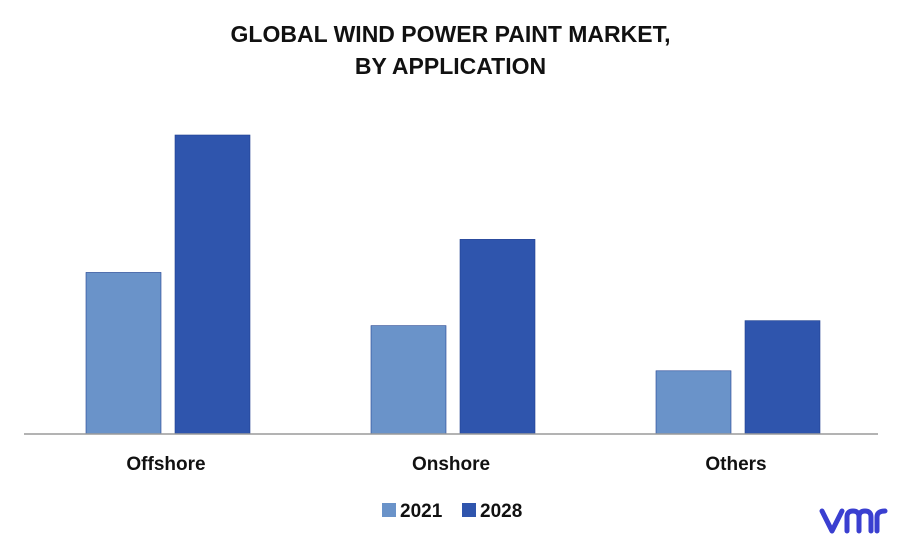  I want to click on x-tick-label-others: Others, so click(735, 464).